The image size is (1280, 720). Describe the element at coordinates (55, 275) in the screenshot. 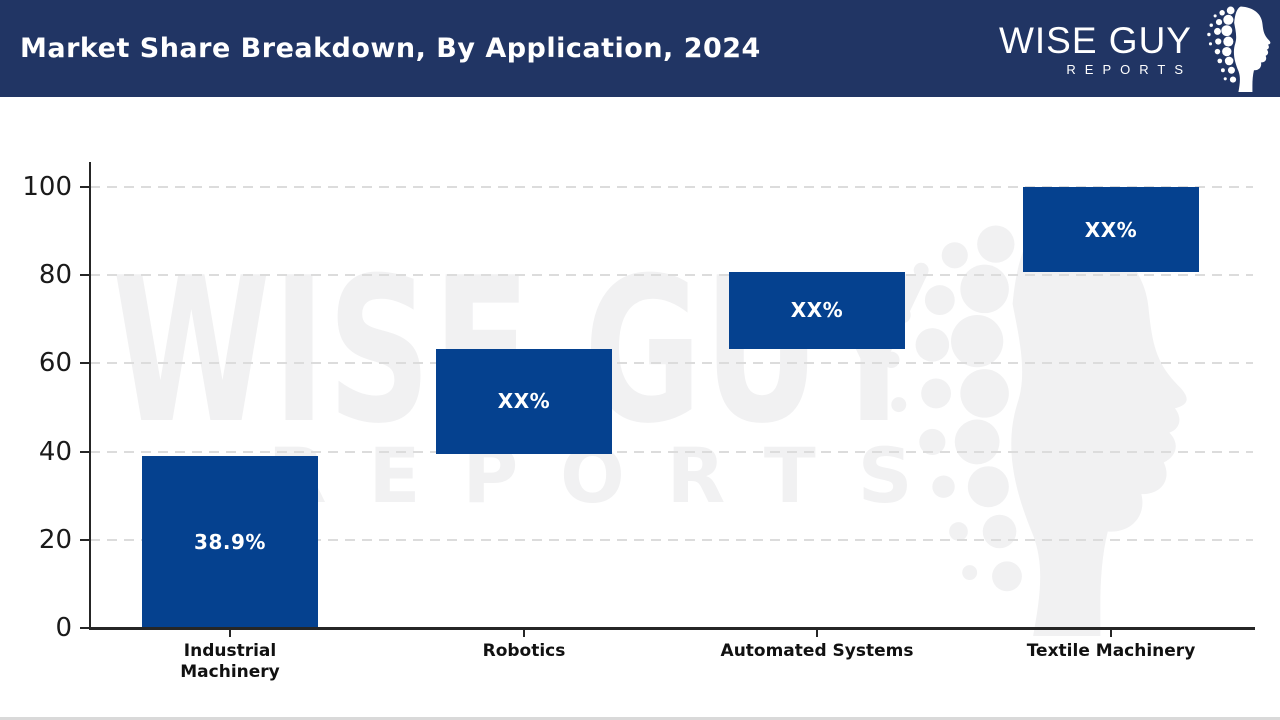

I see `y-axis-tick-label: 80` at that location.